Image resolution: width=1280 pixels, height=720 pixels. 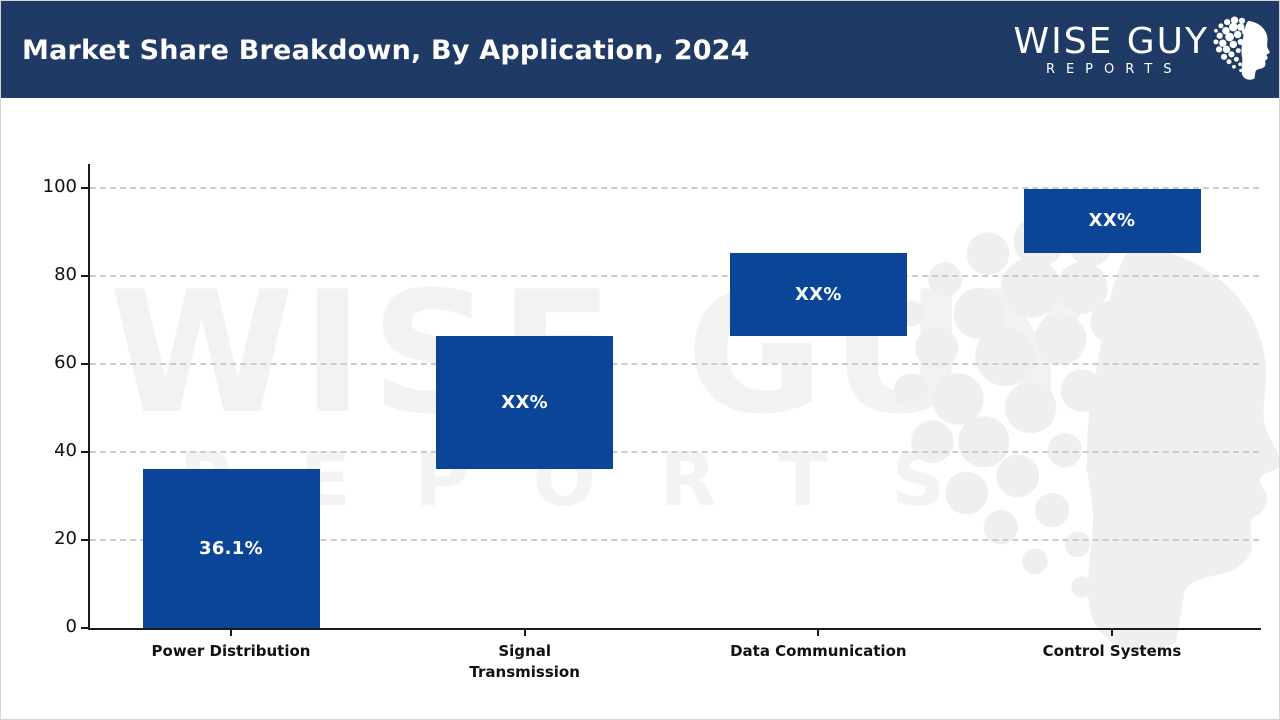 I want to click on logo-head-icon, so click(x=1241, y=48).